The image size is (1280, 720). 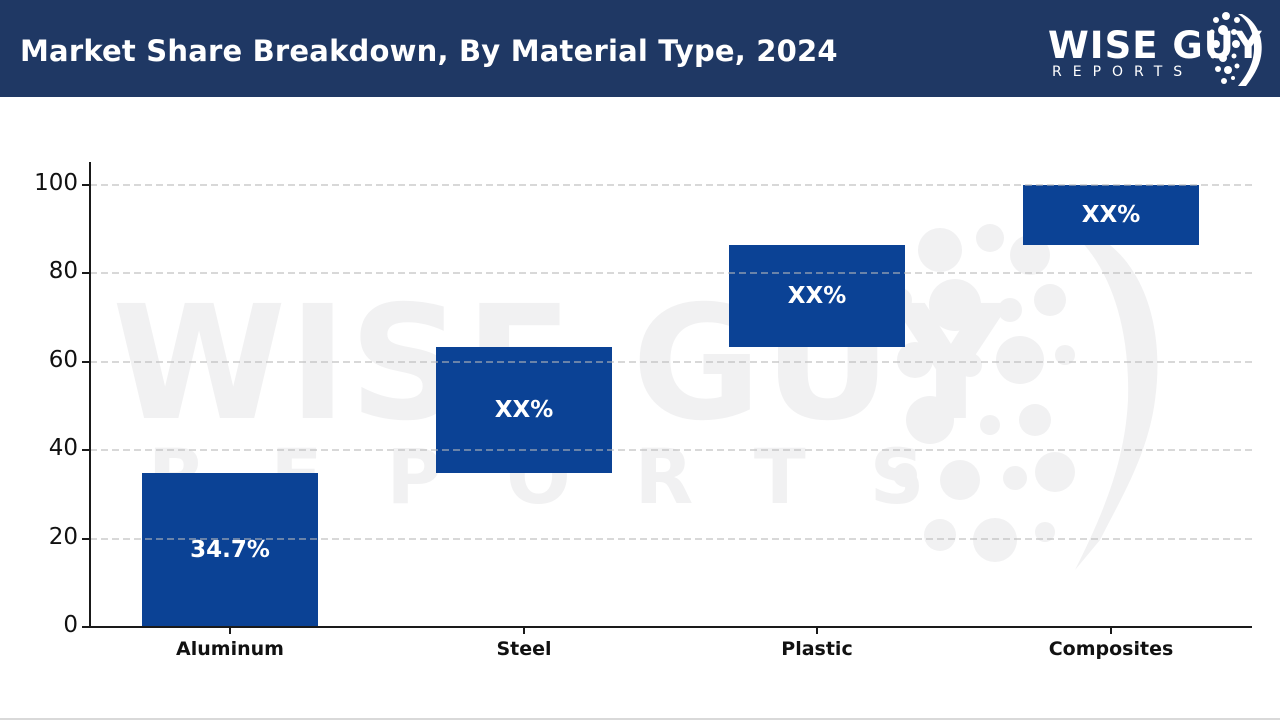 What do you see at coordinates (817, 631) in the screenshot?
I see `x-tick-plastic` at bounding box center [817, 631].